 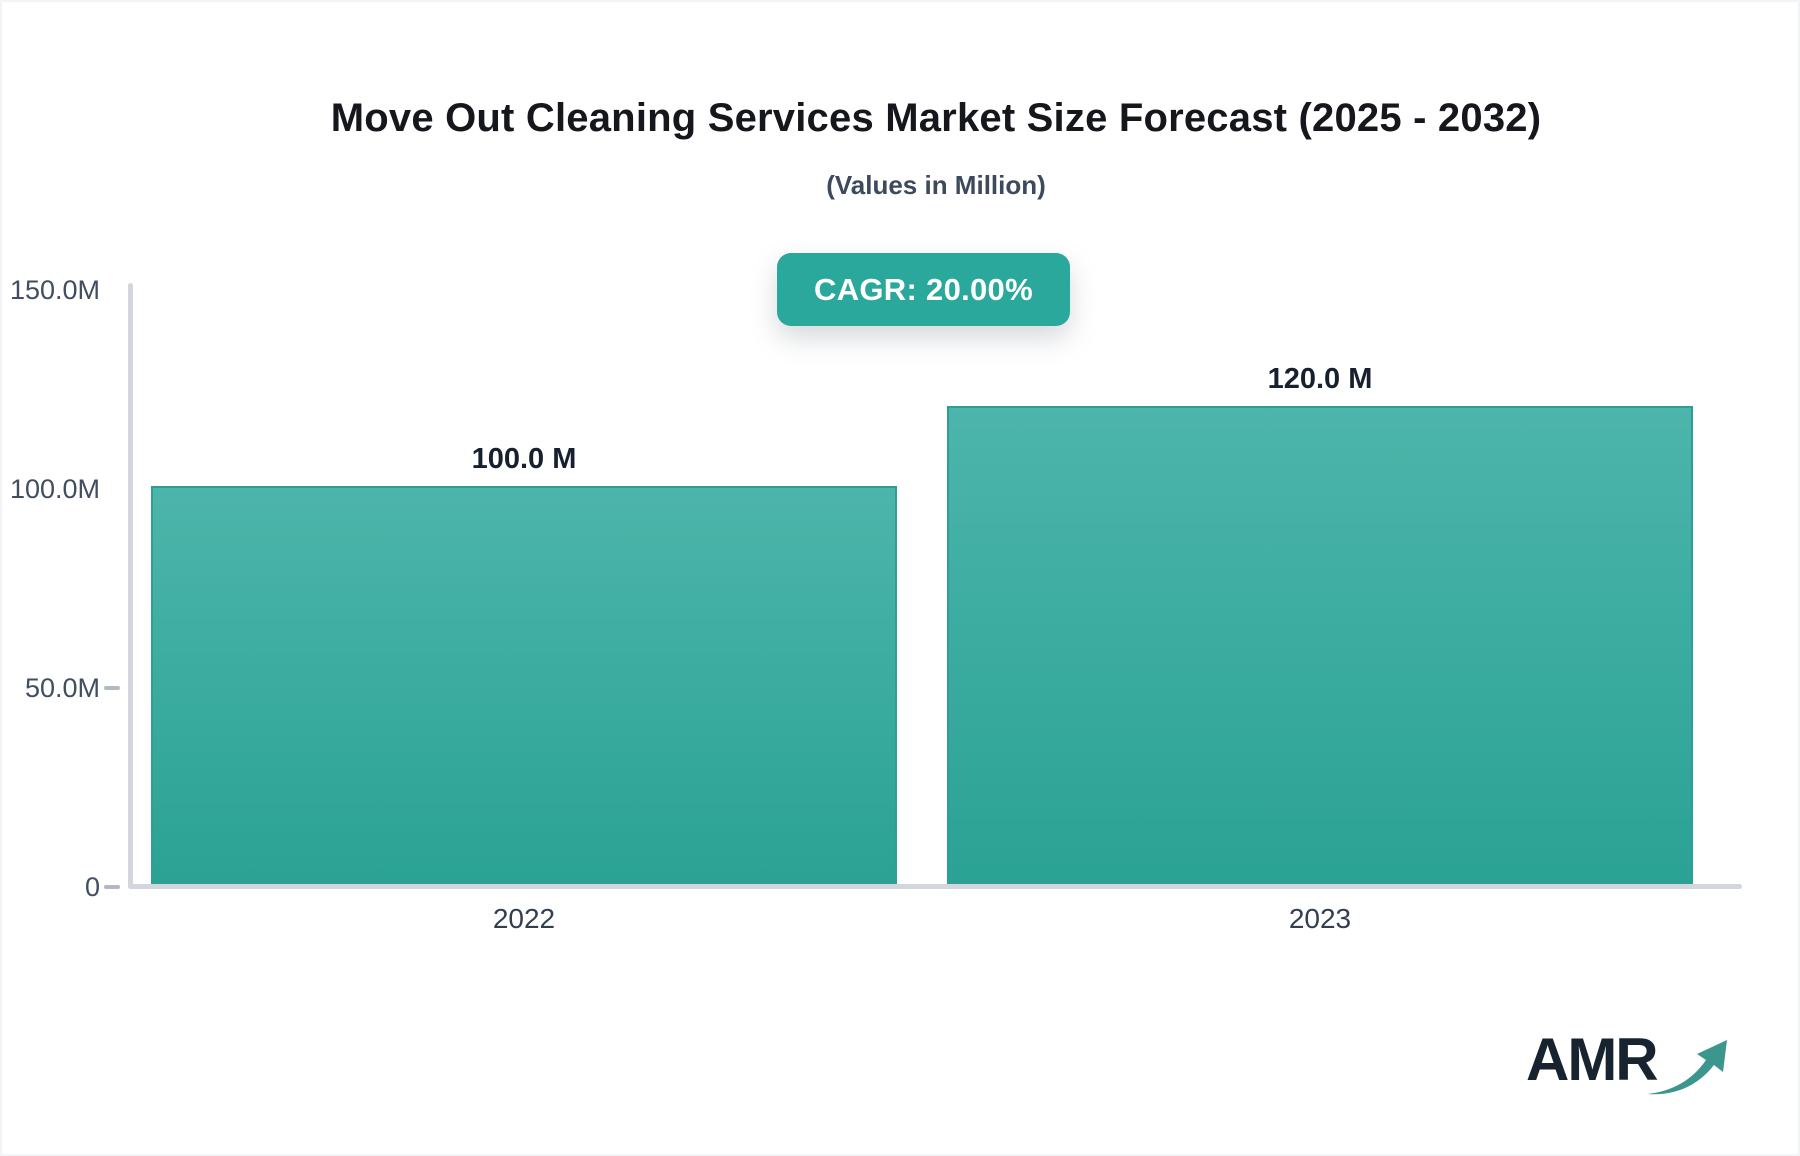 What do you see at coordinates (1320, 379) in the screenshot?
I see `bar-value-label: 120.0 M` at bounding box center [1320, 379].